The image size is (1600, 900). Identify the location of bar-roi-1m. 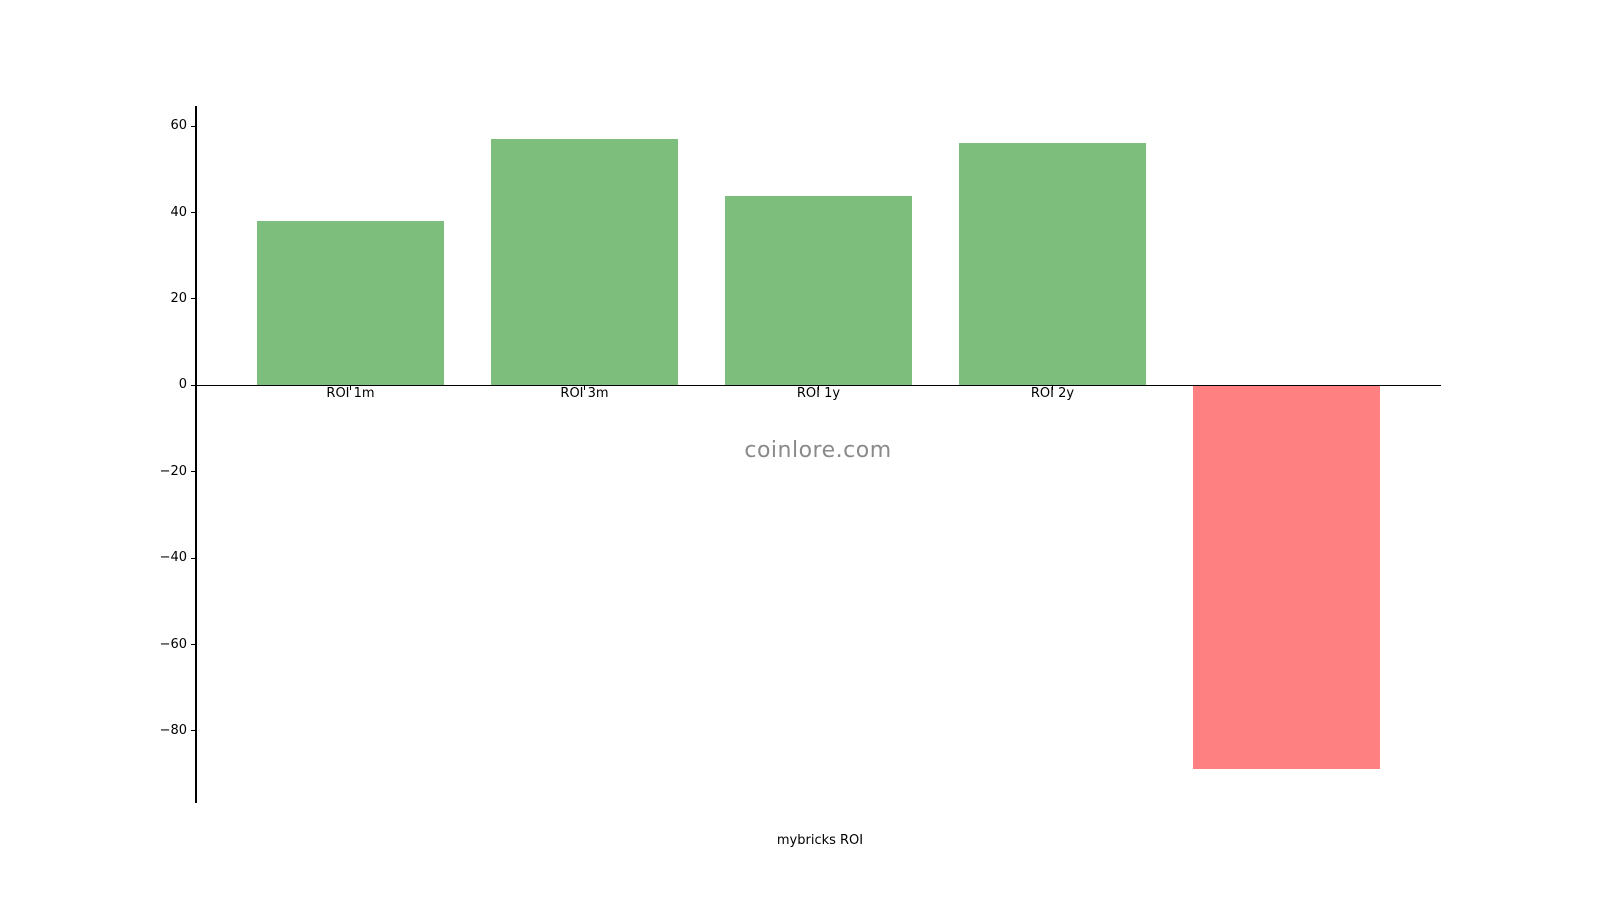
(350, 303).